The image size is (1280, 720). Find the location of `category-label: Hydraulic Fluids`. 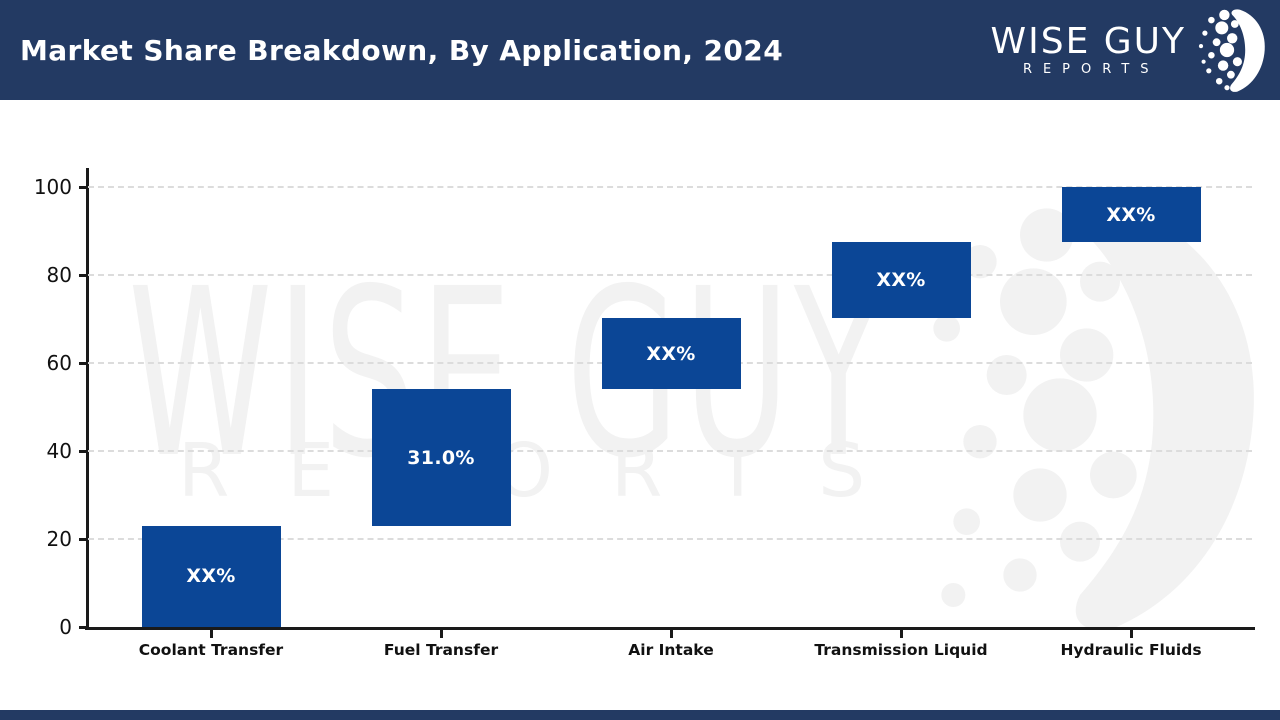

category-label: Hydraulic Fluids is located at coordinates (1131, 650).